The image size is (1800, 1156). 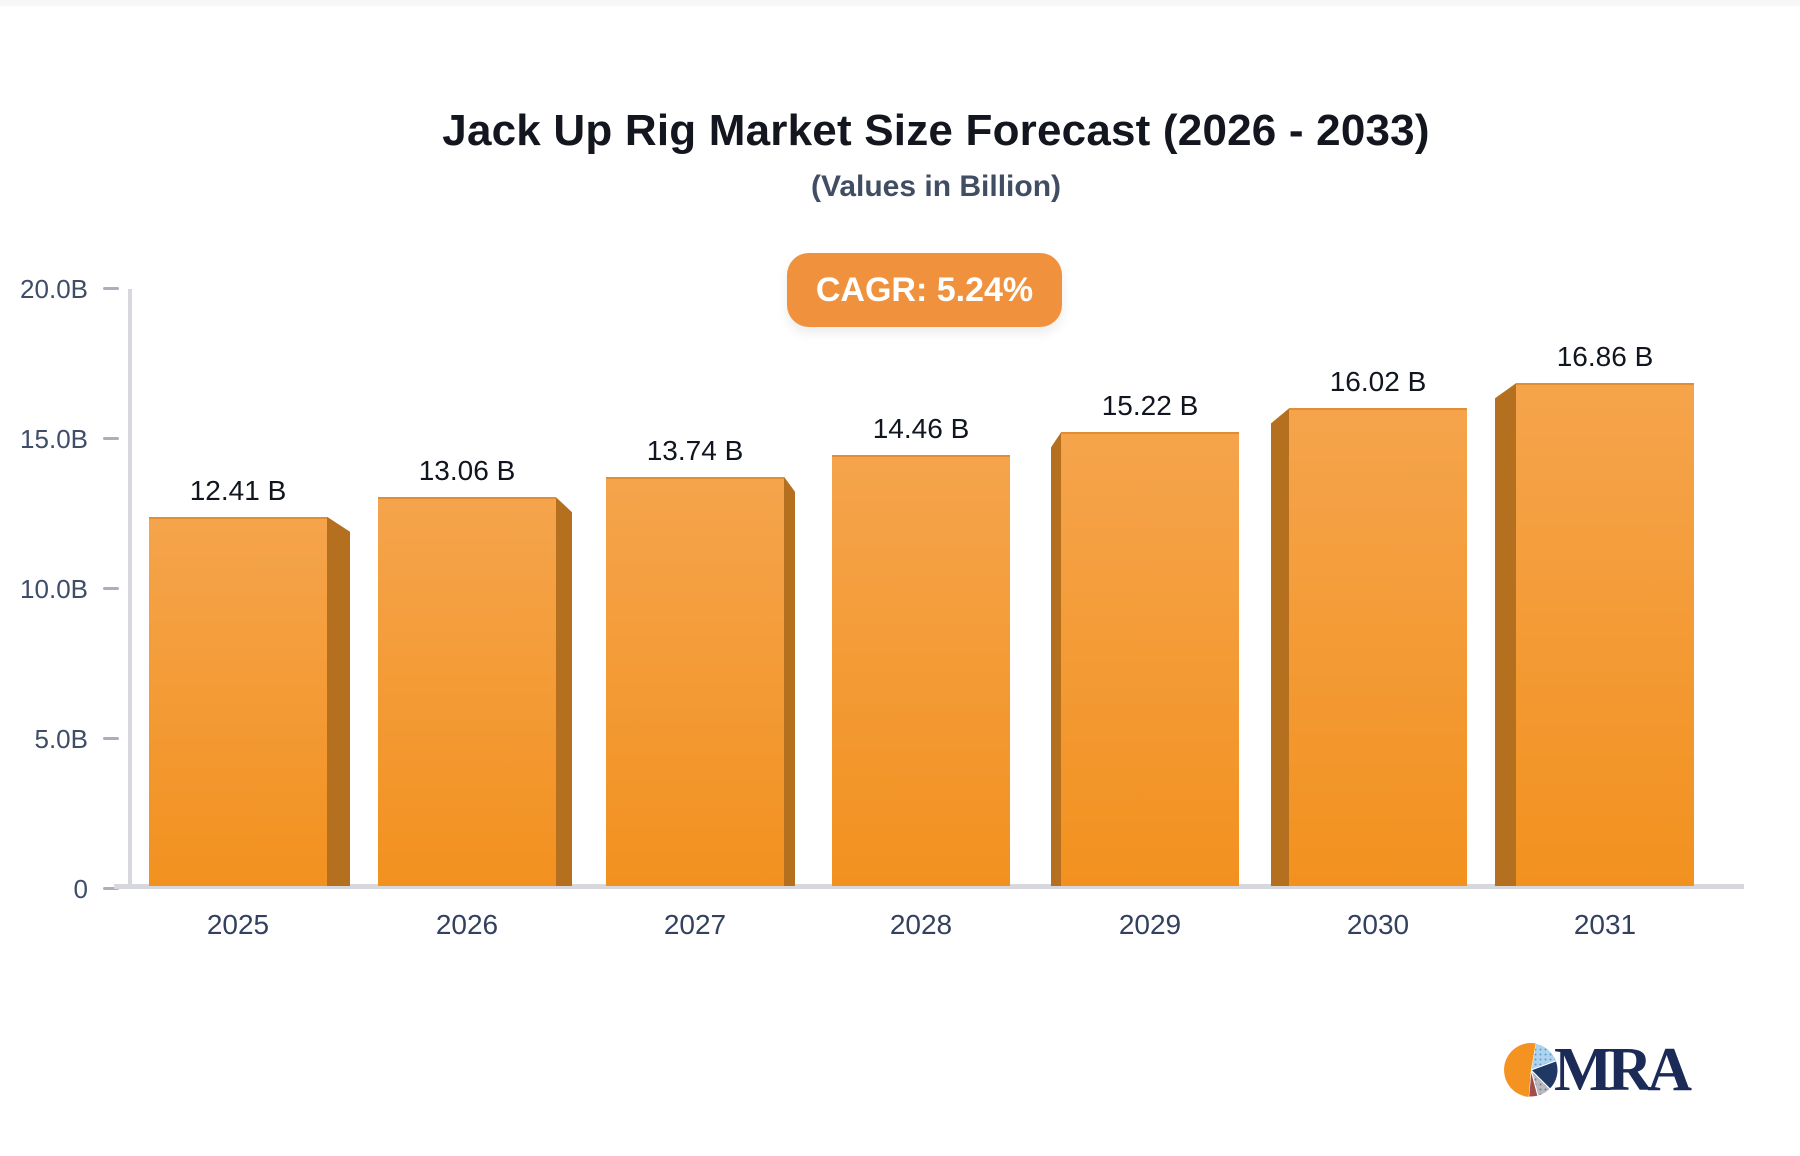 I want to click on x-axis-label: 2031, so click(x=1605, y=924).